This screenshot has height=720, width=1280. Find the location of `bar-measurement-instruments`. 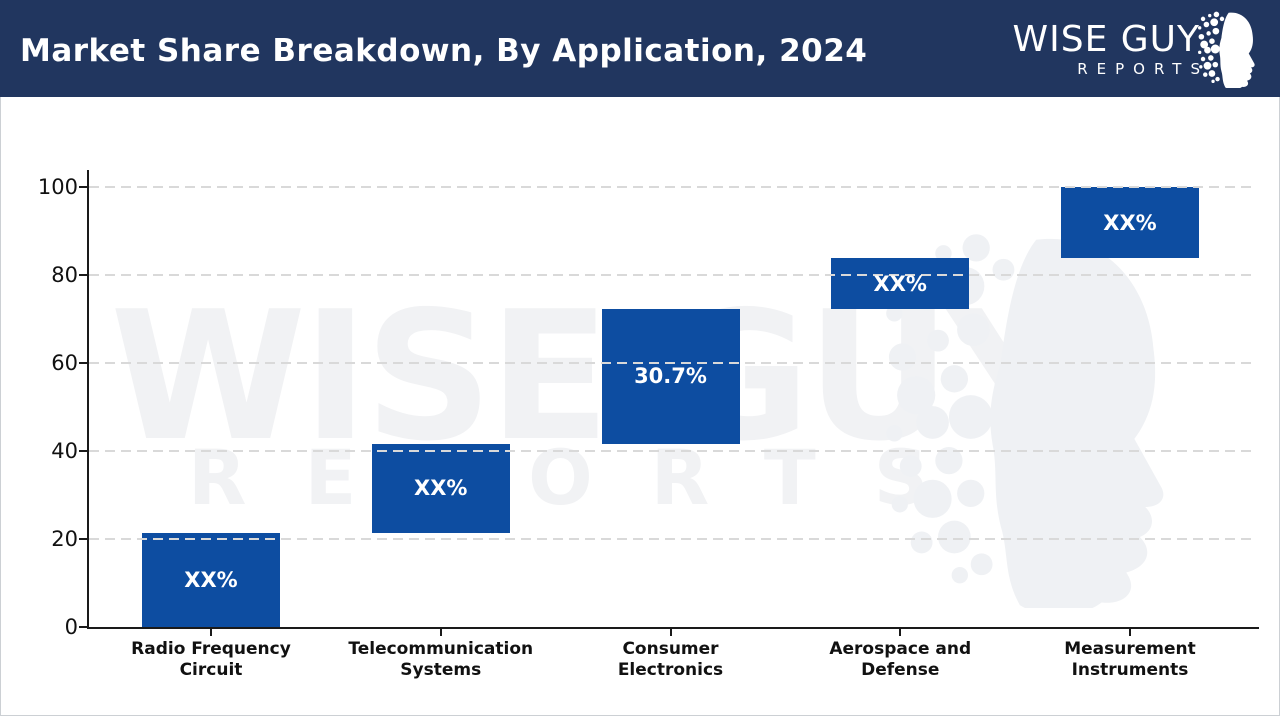

bar-measurement-instruments is located at coordinates (1130, 223).